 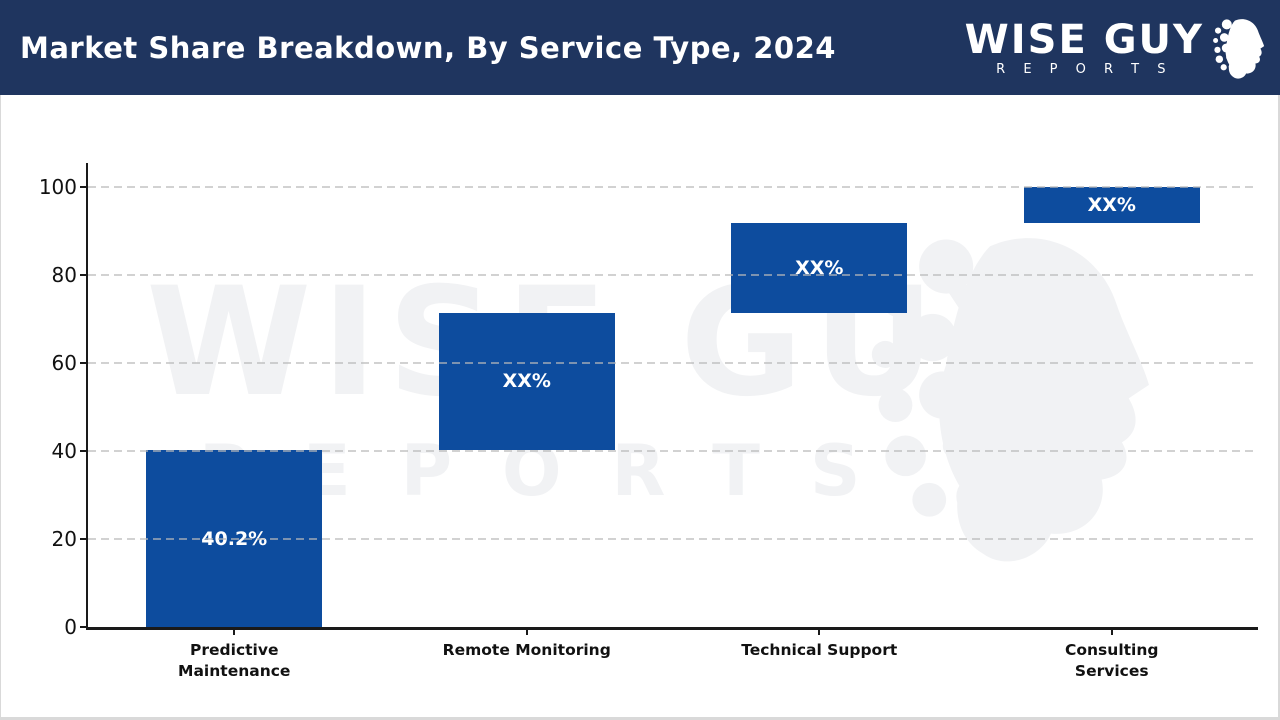 What do you see at coordinates (672, 628) in the screenshot?
I see `x-axis-spine` at bounding box center [672, 628].